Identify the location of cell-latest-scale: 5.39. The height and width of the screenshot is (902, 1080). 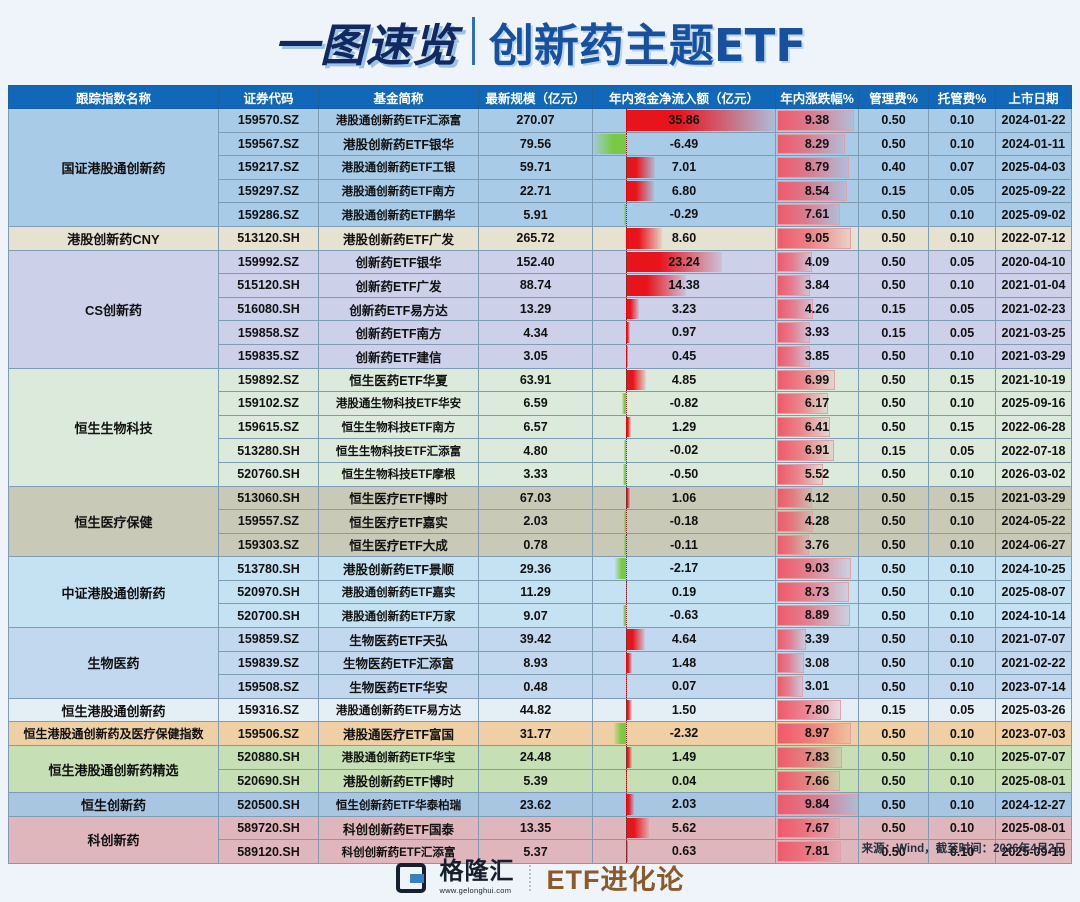
(535, 781).